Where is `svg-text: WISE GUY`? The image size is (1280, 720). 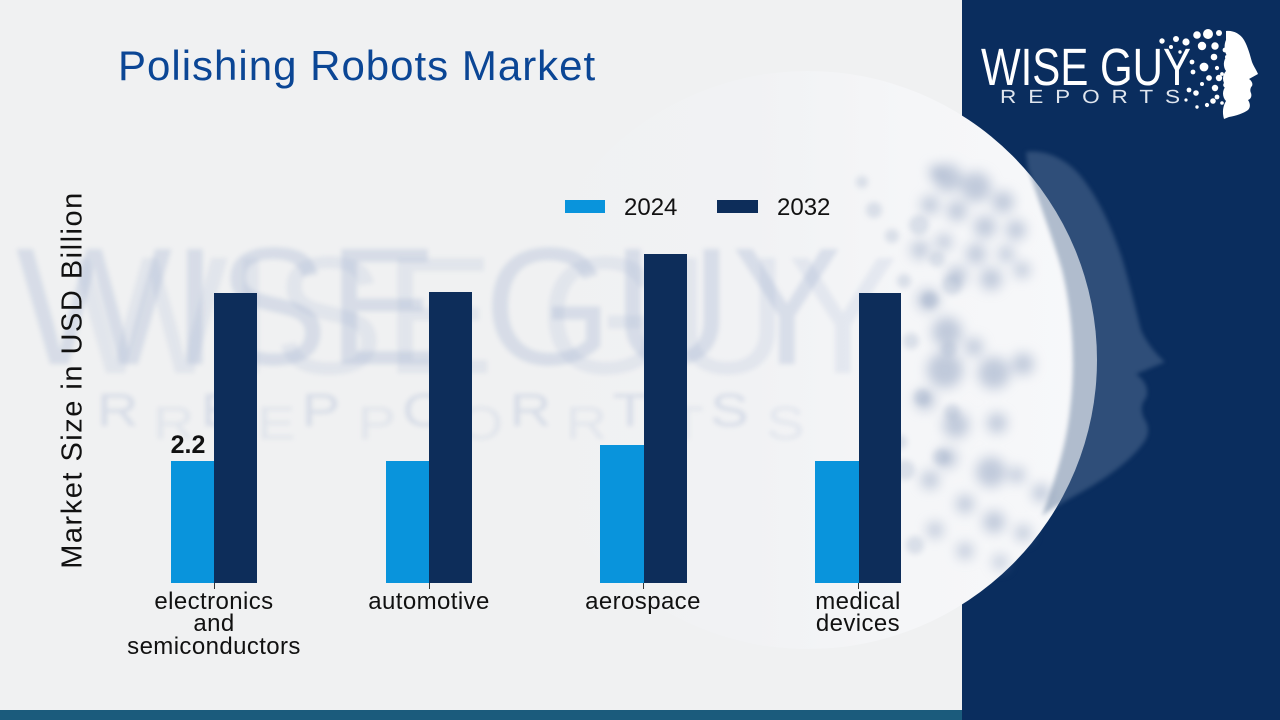 svg-text: WISE GUY is located at coordinates (1086, 67).